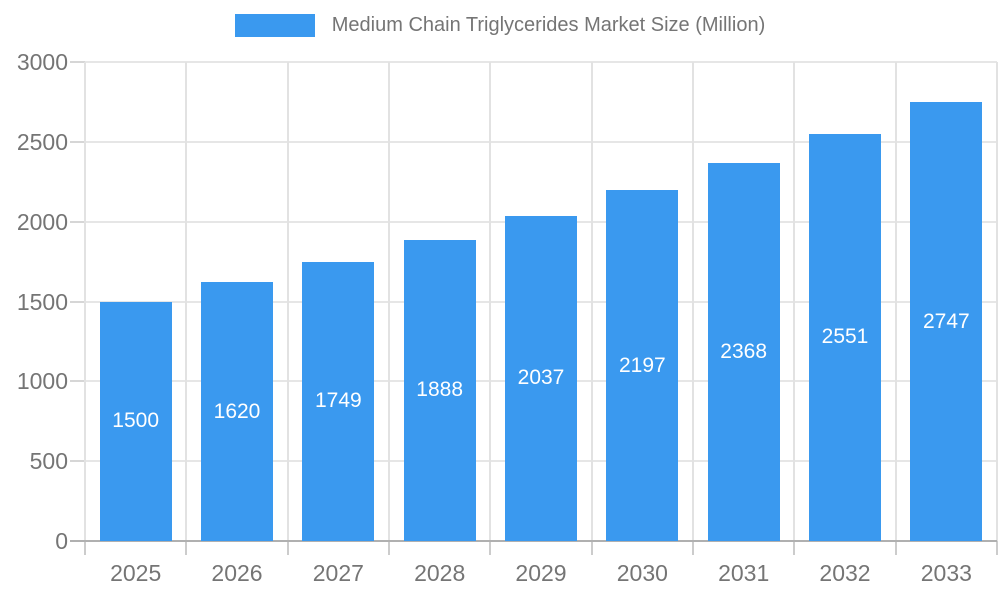  I want to click on x-axis-line, so click(533, 541).